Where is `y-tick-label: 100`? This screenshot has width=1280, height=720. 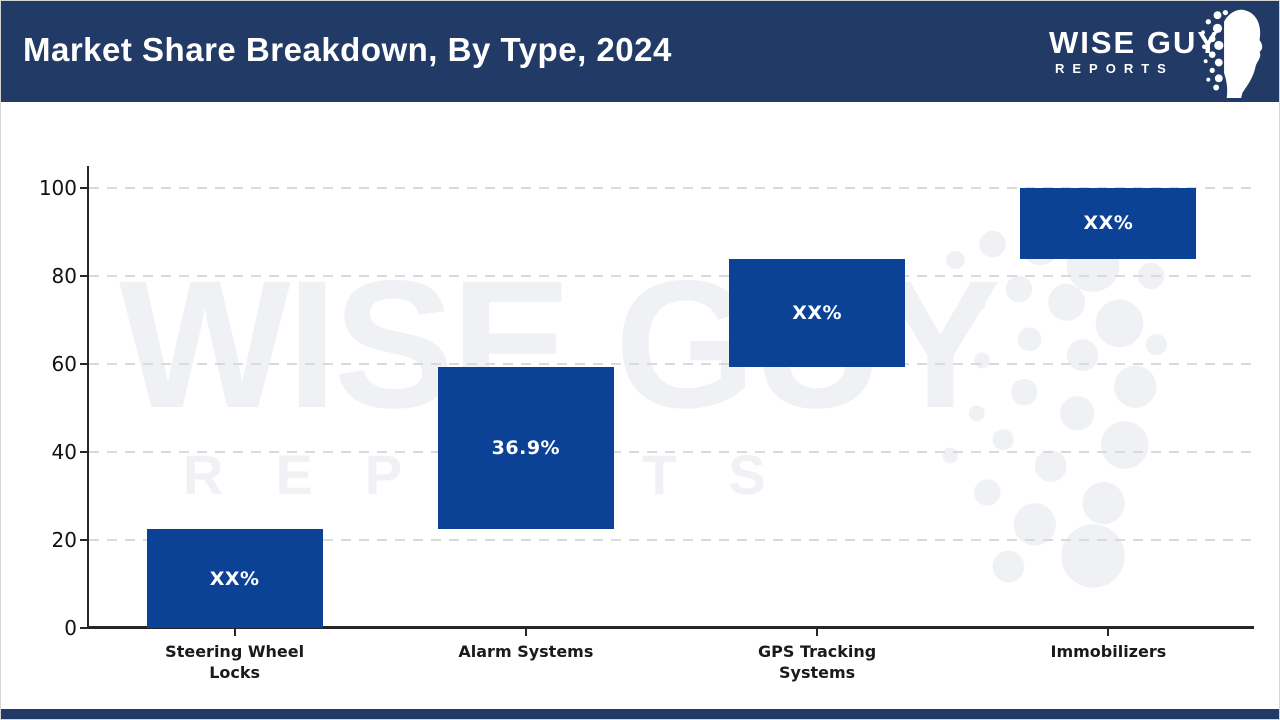
y-tick-label: 100 is located at coordinates (57, 188).